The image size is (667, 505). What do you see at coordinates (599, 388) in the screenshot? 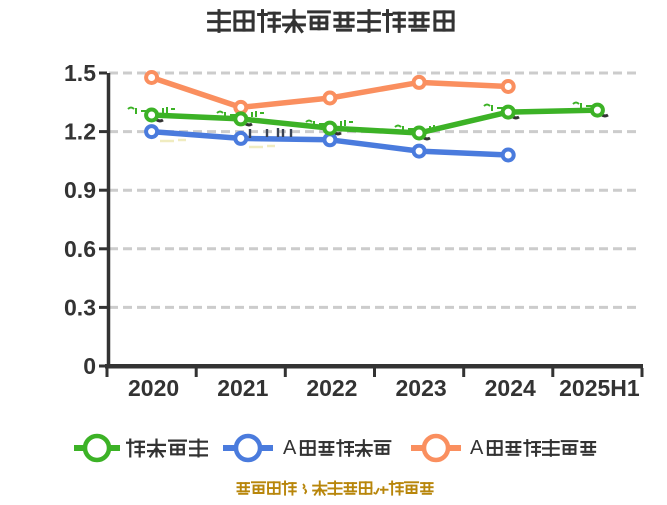
I see `svg-text: 2025H1` at bounding box center [599, 388].